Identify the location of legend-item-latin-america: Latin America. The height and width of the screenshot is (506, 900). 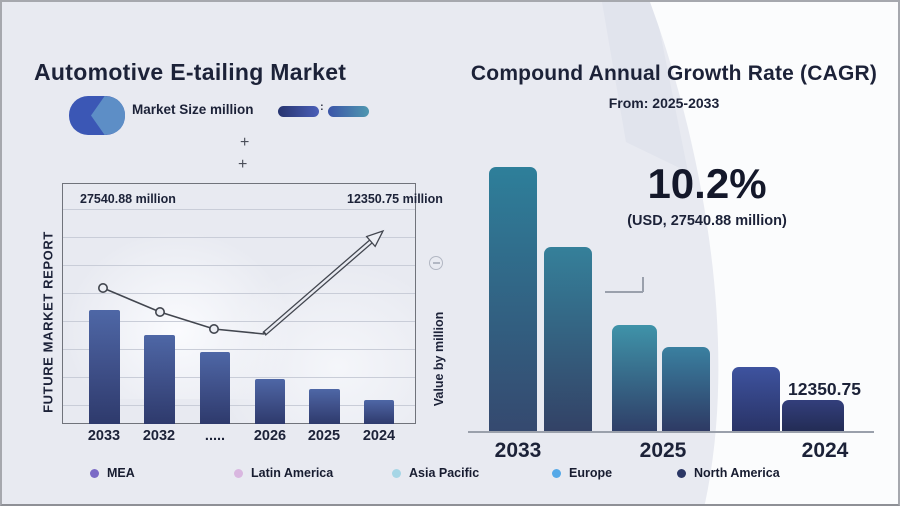
(283, 473).